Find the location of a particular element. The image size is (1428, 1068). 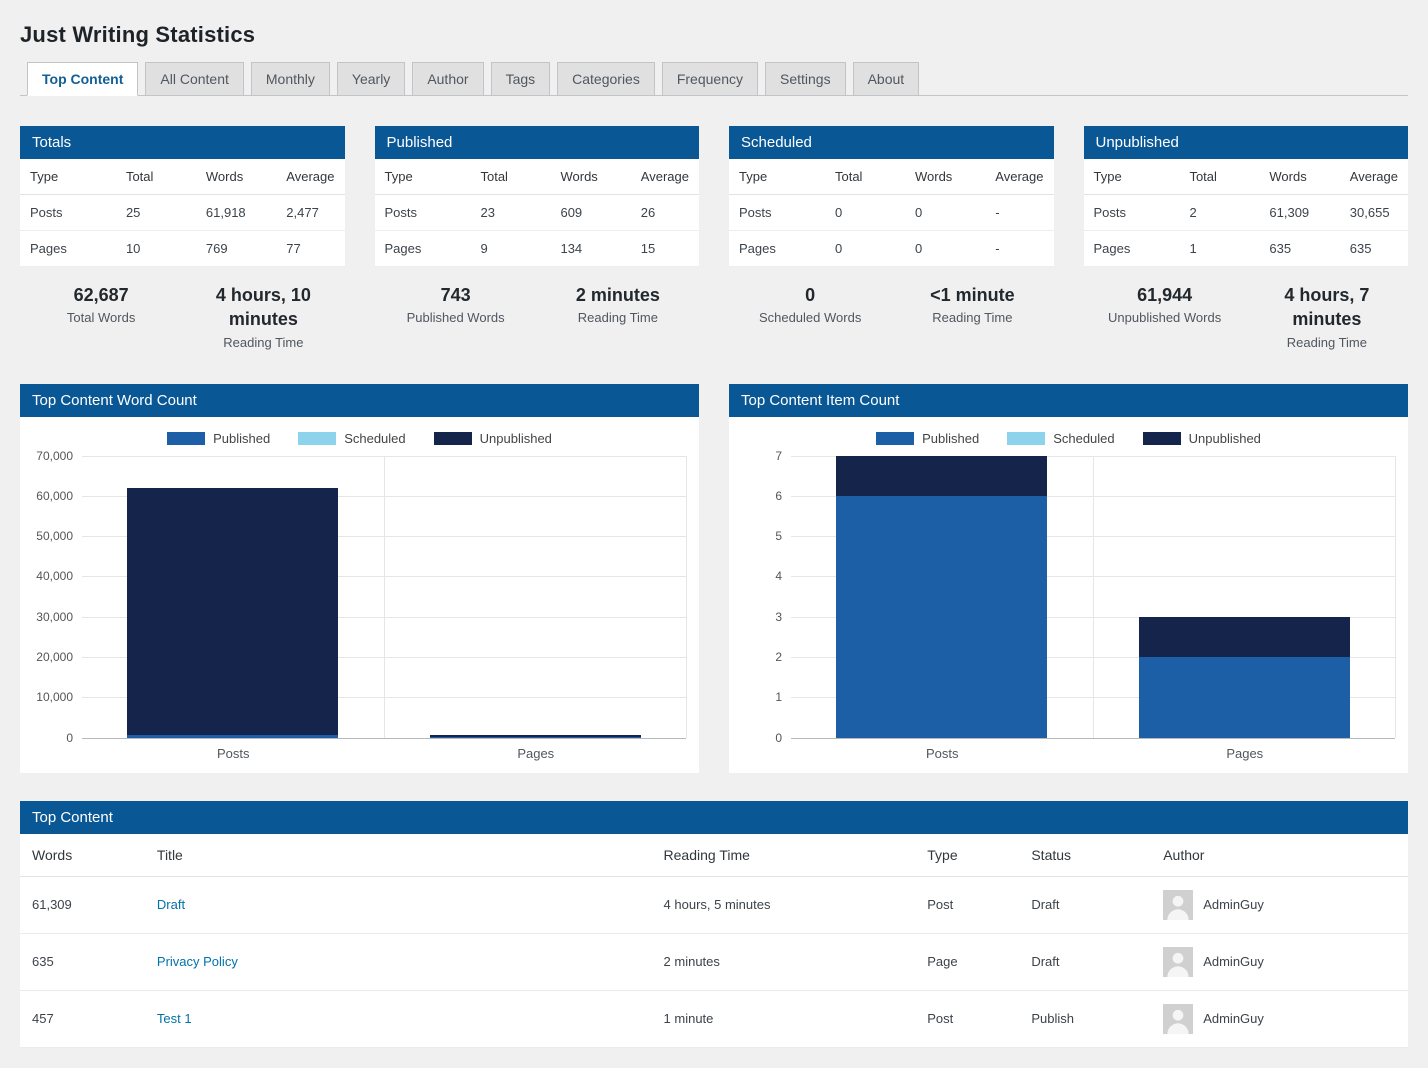

cell-type: Post is located at coordinates (967, 1019).